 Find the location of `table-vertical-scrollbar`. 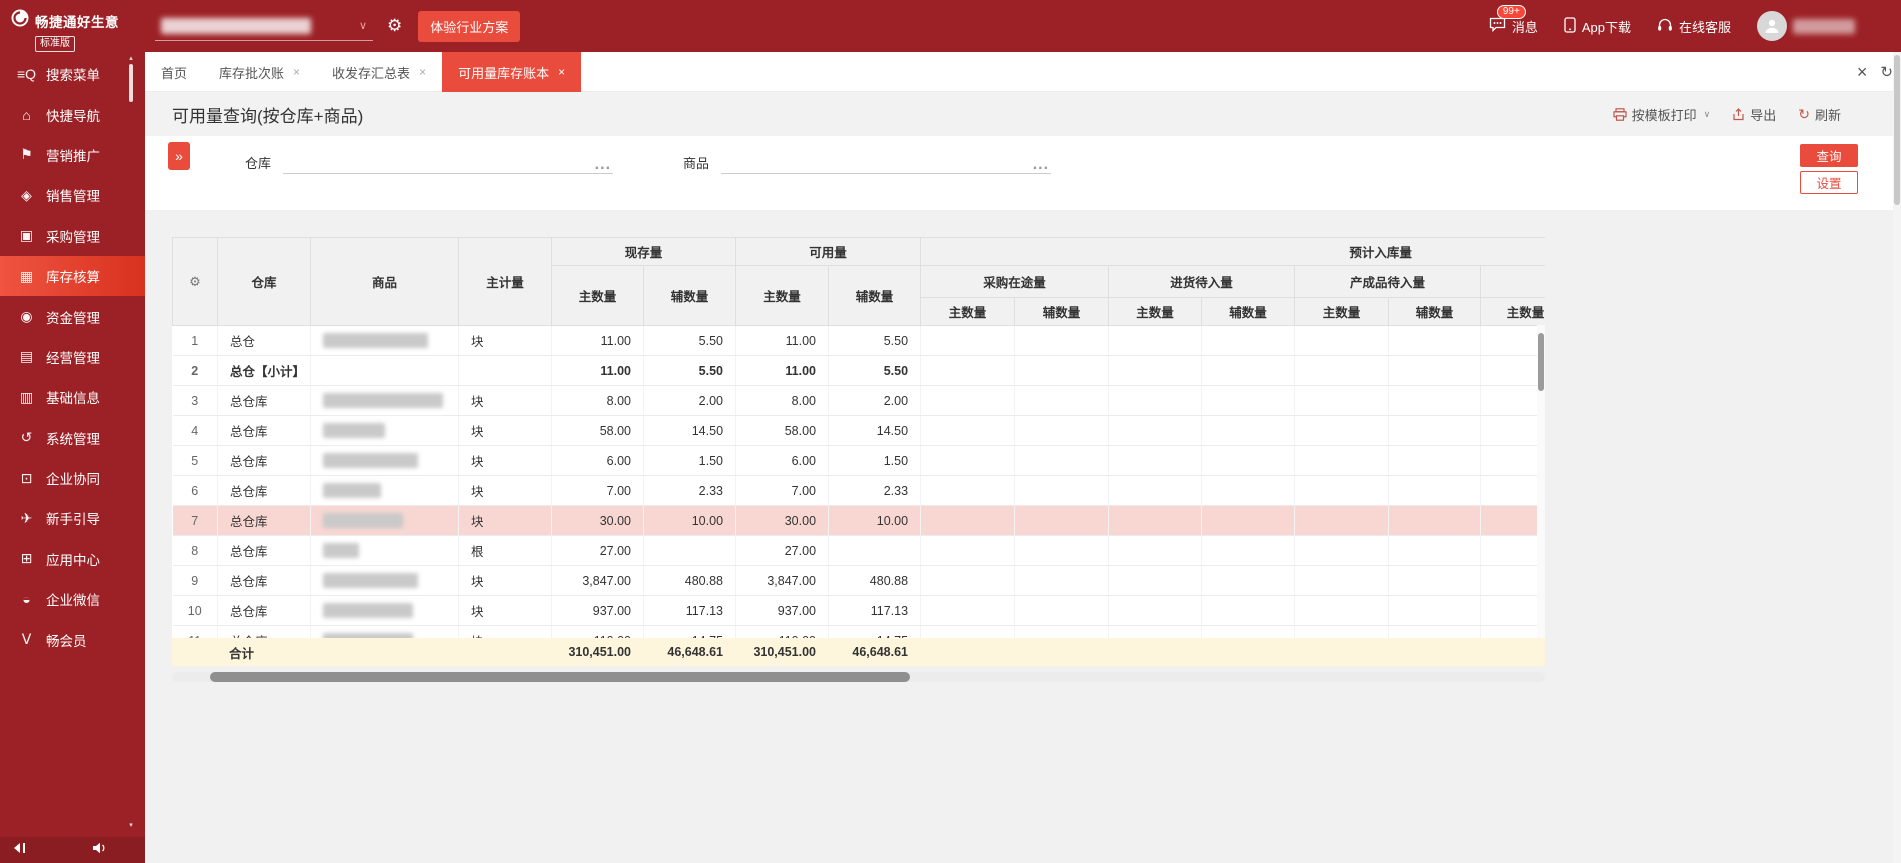

table-vertical-scrollbar is located at coordinates (1541, 481).